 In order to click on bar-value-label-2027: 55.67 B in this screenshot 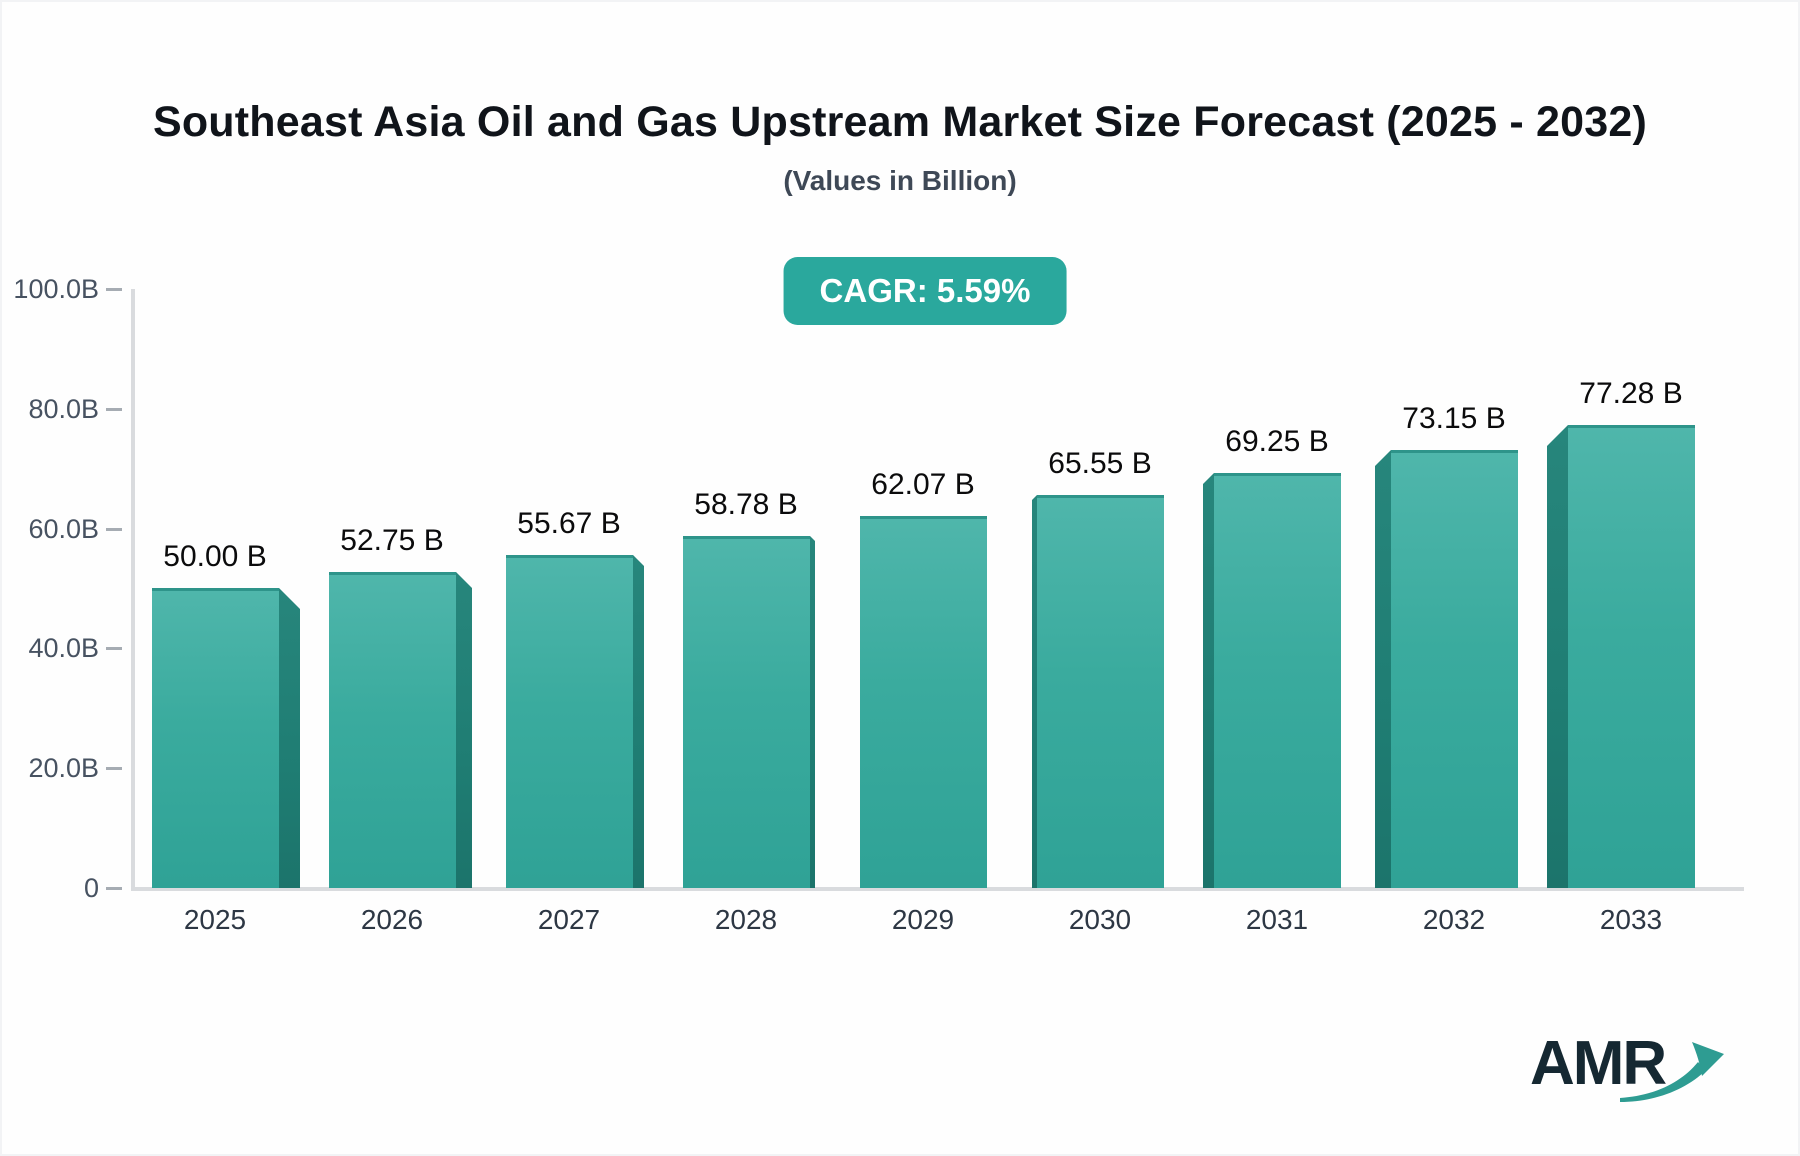, I will do `click(569, 523)`.